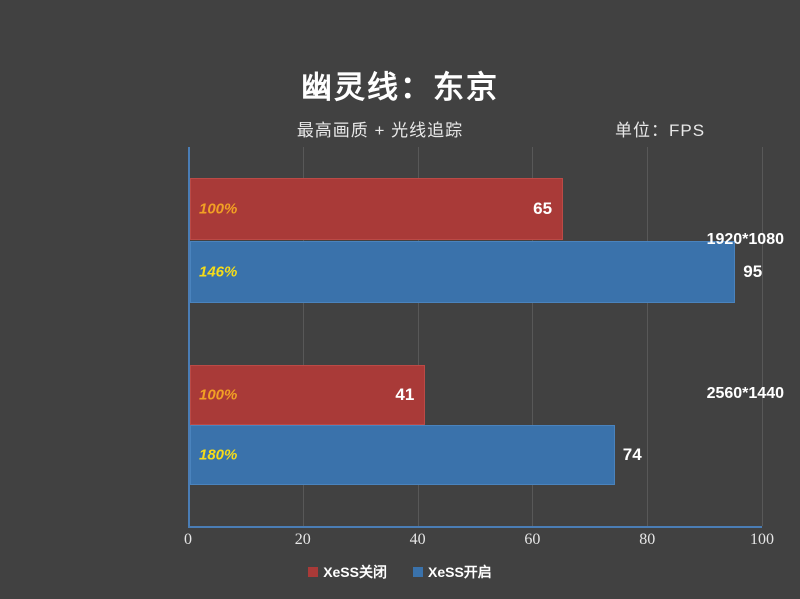 This screenshot has width=800, height=599. What do you see at coordinates (405, 394) in the screenshot?
I see `bar-value-label: 41` at bounding box center [405, 394].